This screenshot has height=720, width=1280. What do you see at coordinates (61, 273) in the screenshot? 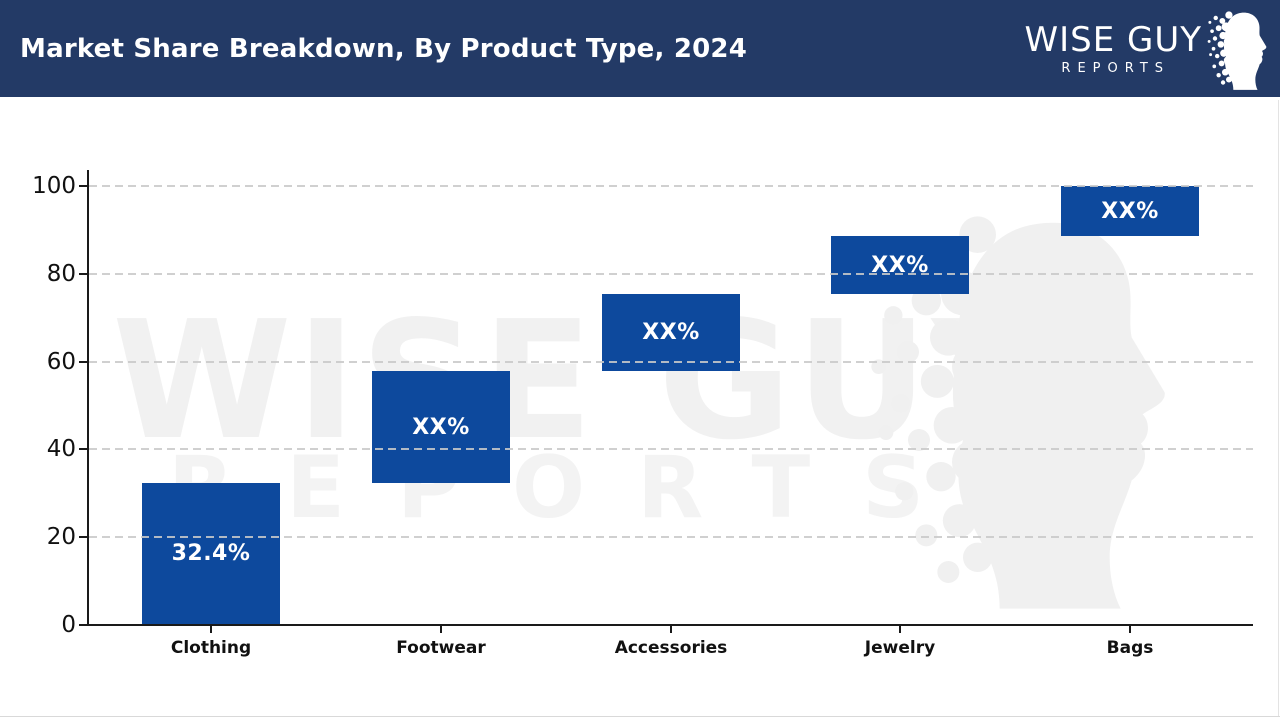
I see `y-tick-label-80: 80` at bounding box center [61, 273].